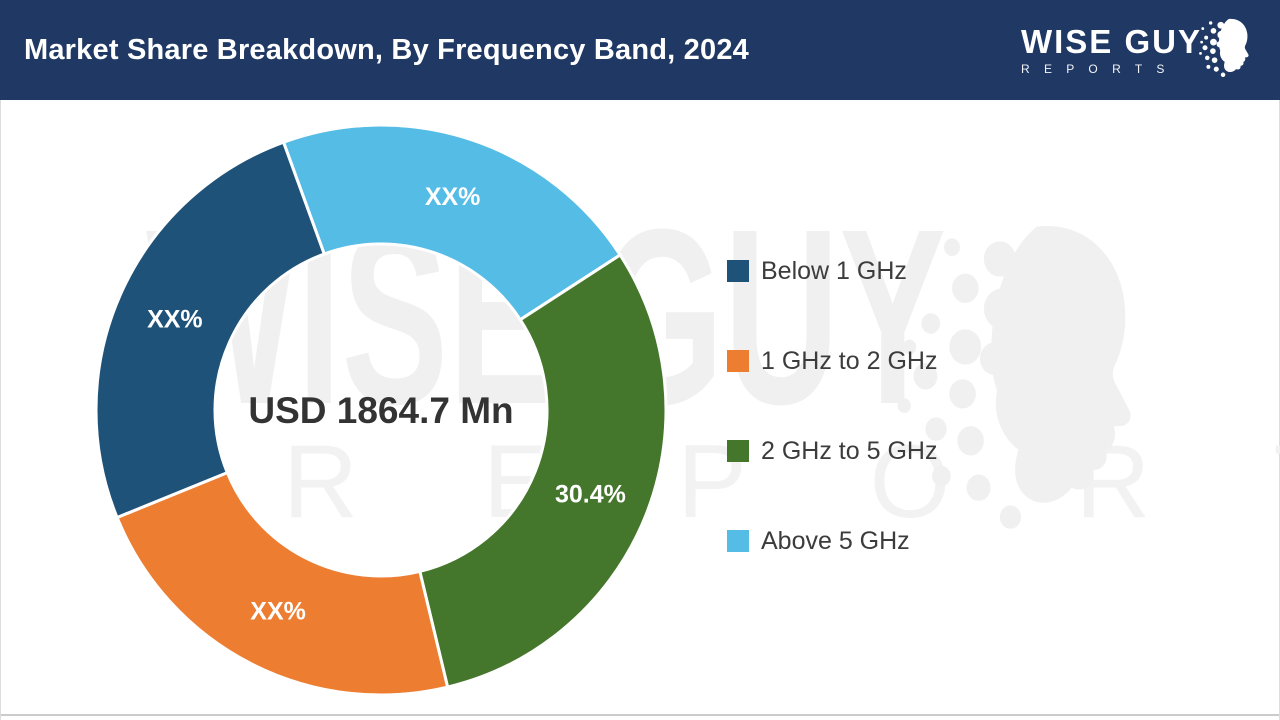 This screenshot has width=1280, height=720. I want to click on legend-item-1-ghz-to-2-ghz: 1 GHz to 2 GHz, so click(832, 361).